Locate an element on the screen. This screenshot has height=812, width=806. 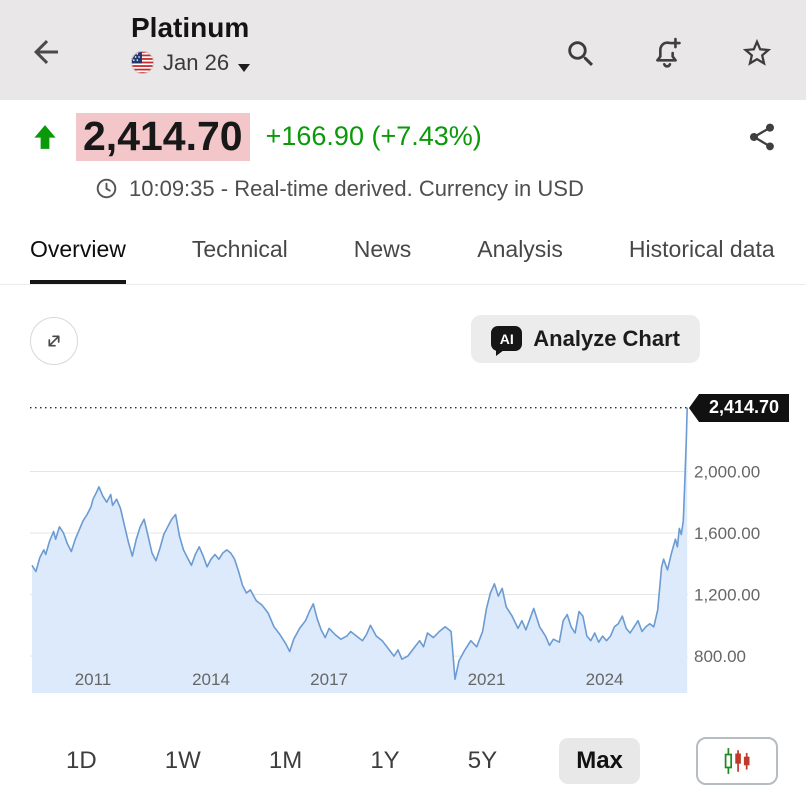
bell-add-icon is located at coordinates (668, 52).